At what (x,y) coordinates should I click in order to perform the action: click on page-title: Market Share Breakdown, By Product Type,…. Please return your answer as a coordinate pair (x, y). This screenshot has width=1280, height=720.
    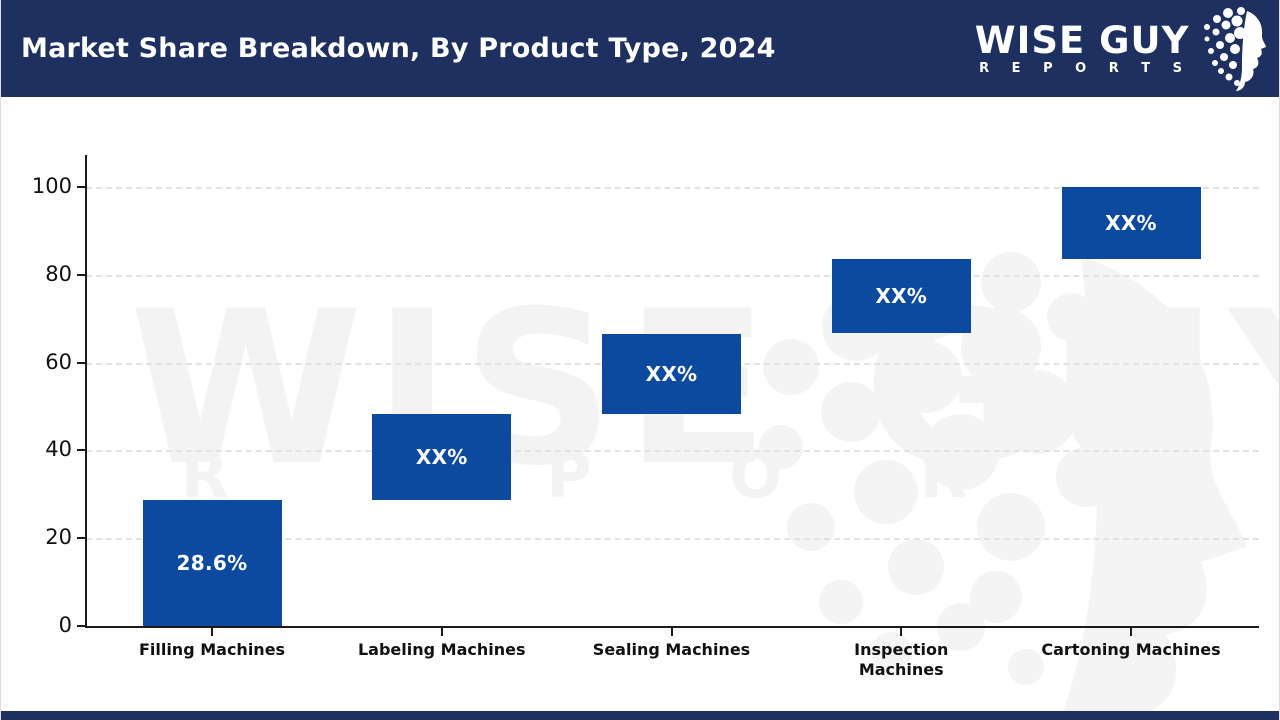
    Looking at the image, I should click on (398, 48).